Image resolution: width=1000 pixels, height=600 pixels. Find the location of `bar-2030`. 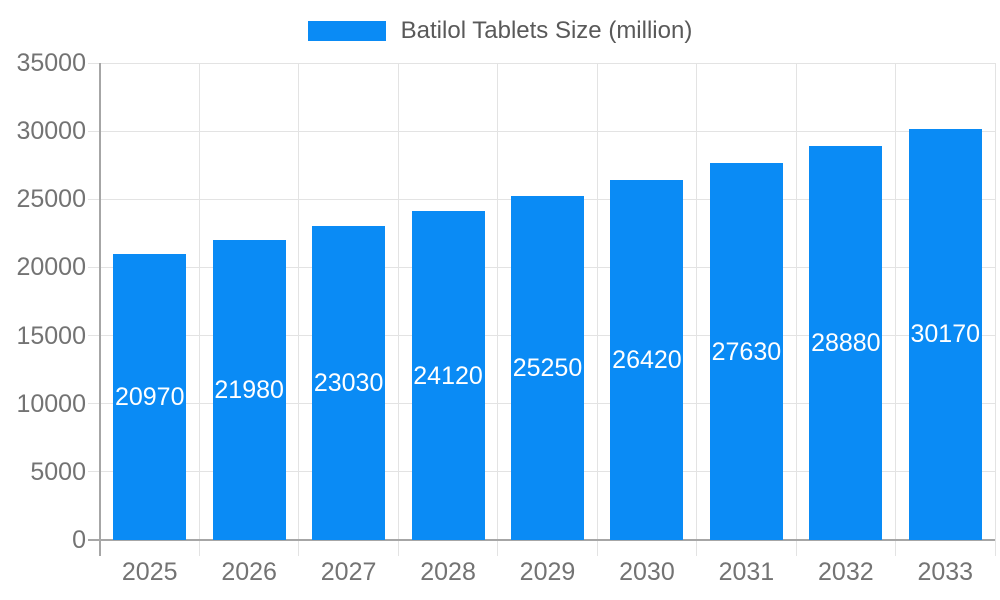

bar-2030 is located at coordinates (647, 359).